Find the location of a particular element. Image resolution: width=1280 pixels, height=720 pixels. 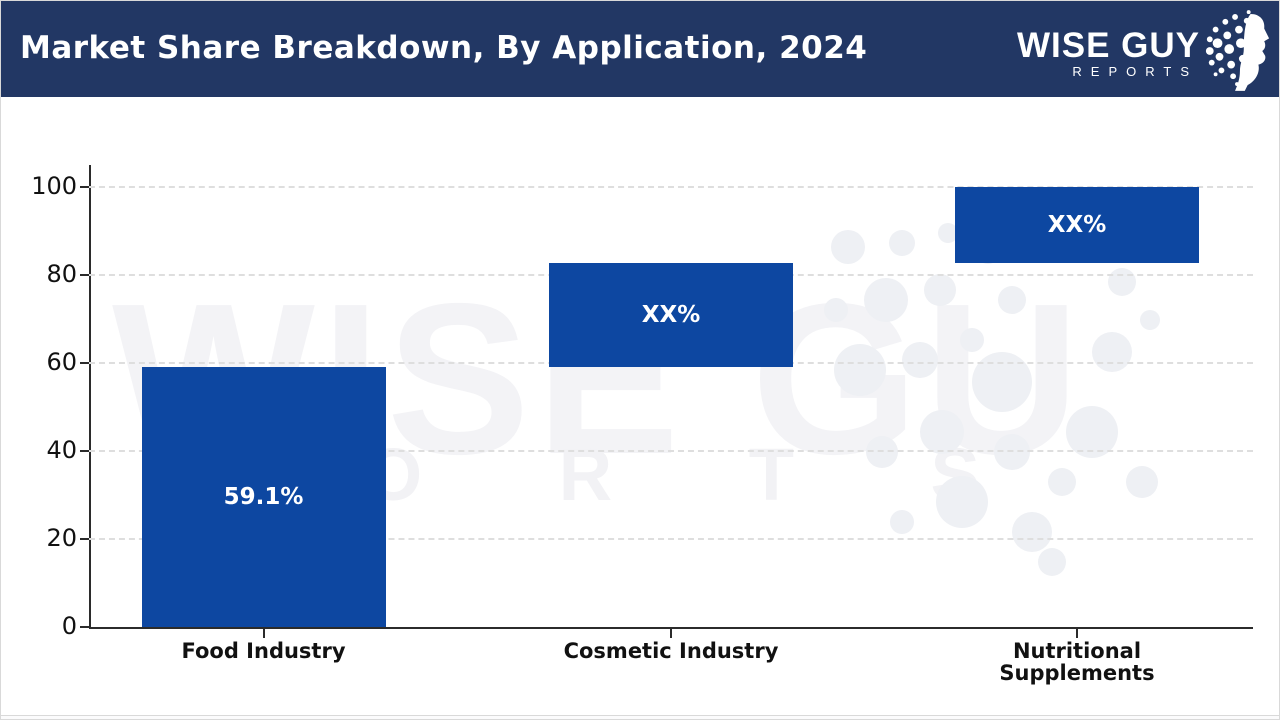

logo-text-wiseguy: WISE GUY is located at coordinates (1108, 45).